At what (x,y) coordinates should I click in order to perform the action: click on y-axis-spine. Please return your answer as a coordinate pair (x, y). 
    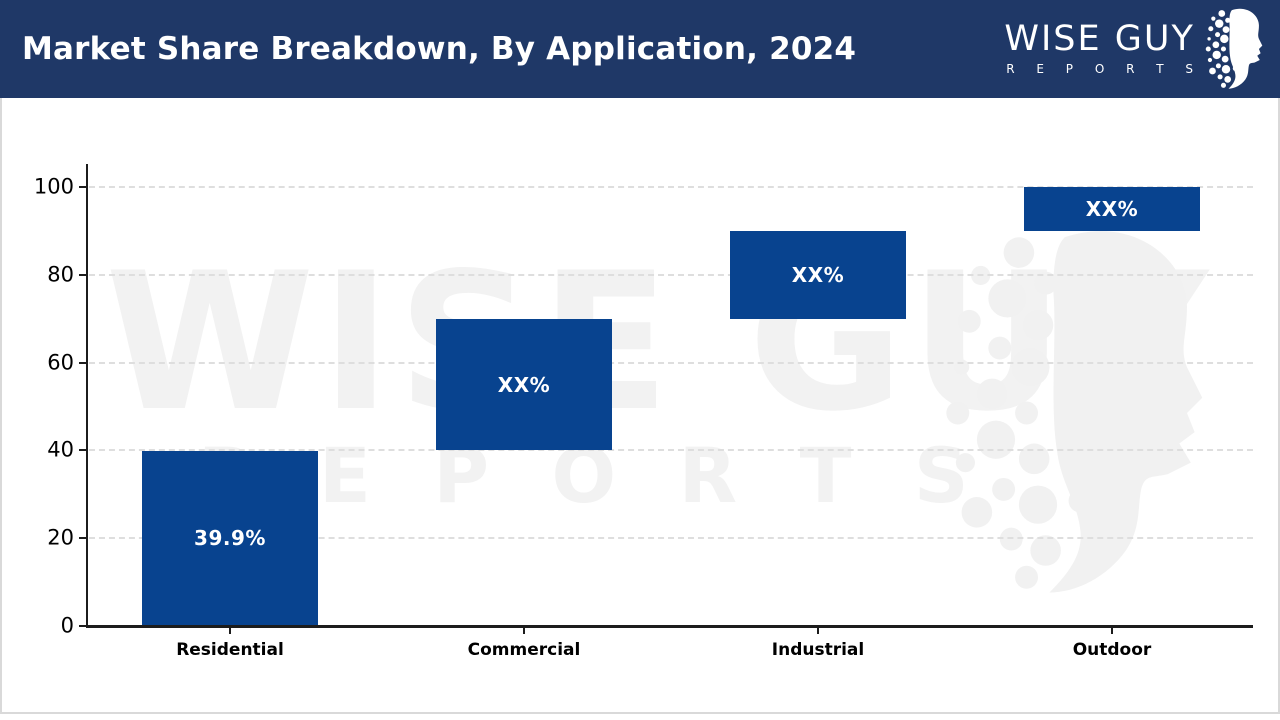
    Looking at the image, I should click on (87, 396).